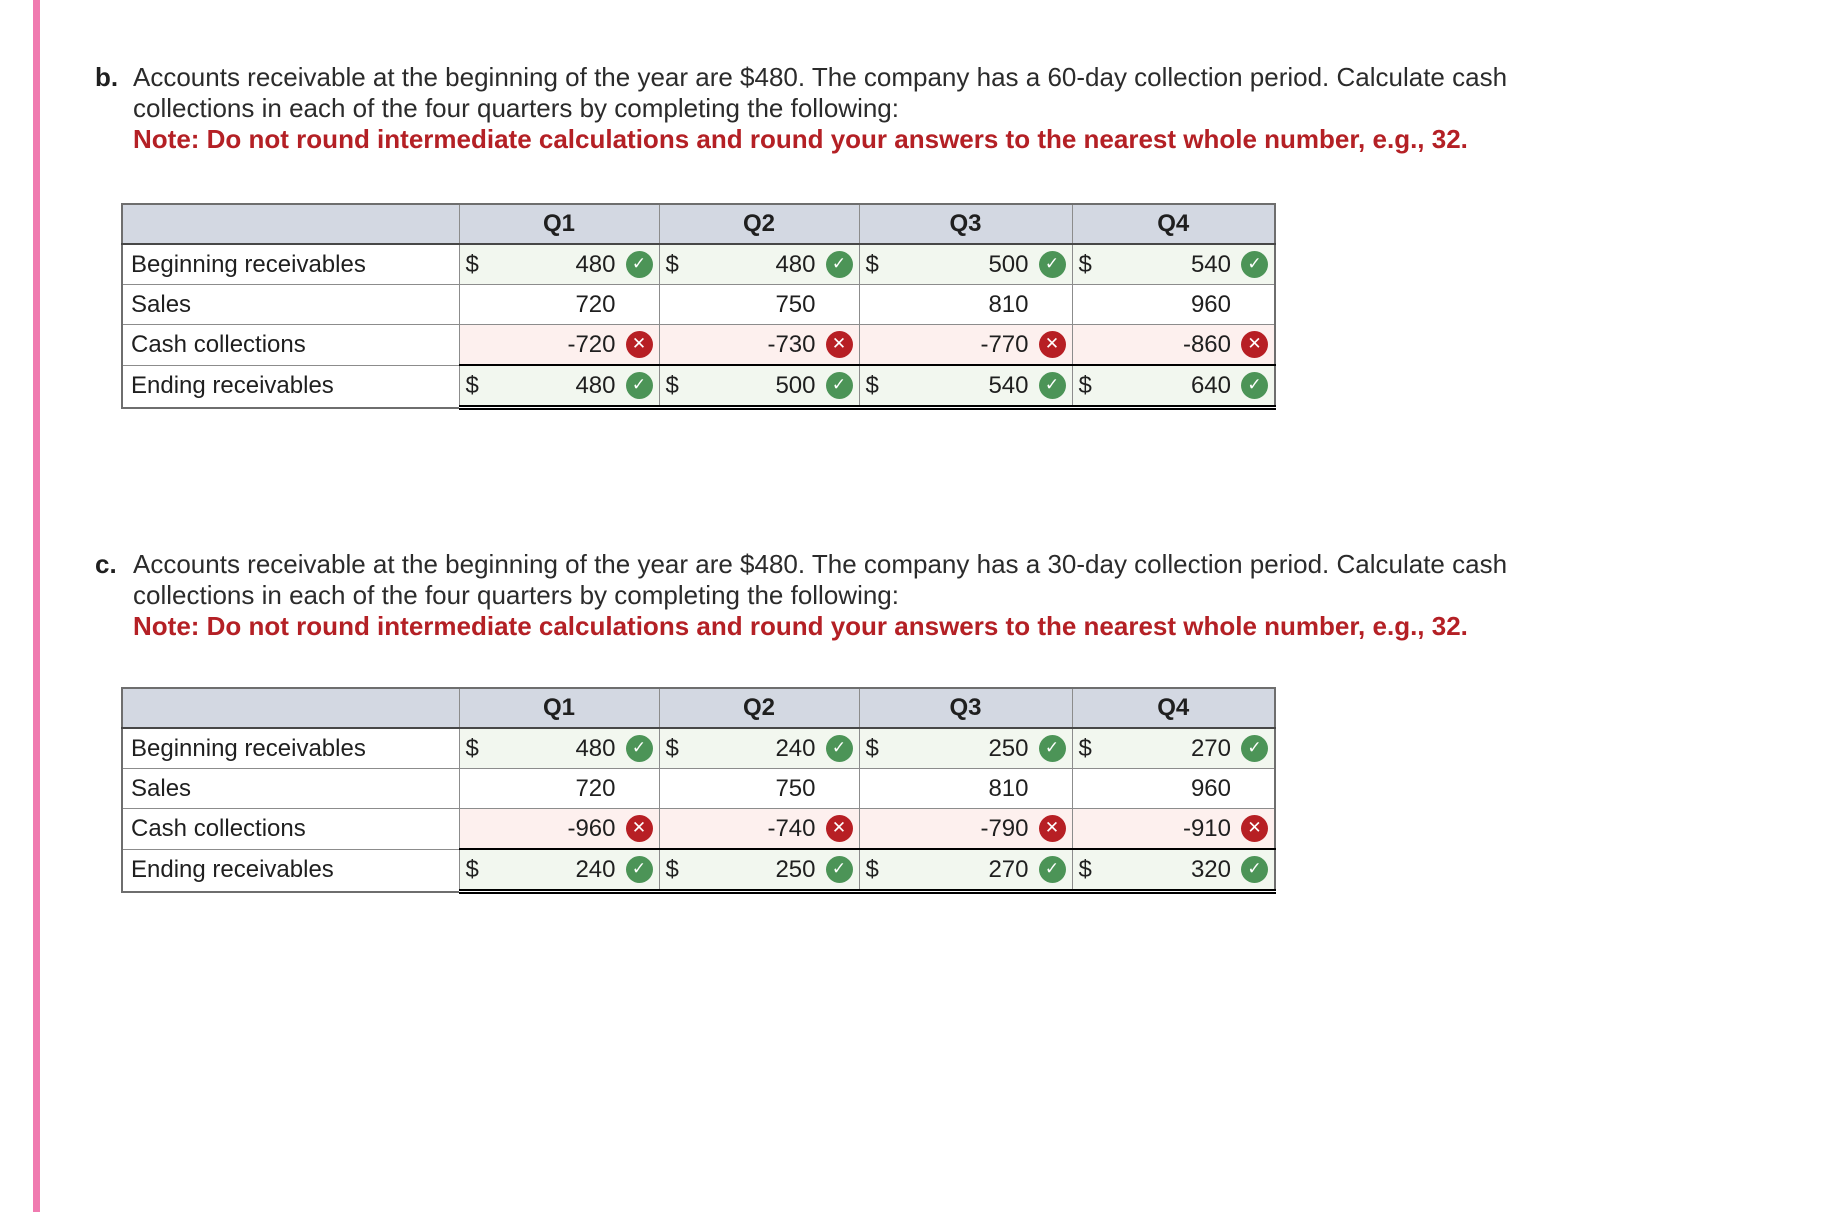 The width and height of the screenshot is (1840, 1216). I want to click on cell-b-sales-q2: 750, so click(759, 304).